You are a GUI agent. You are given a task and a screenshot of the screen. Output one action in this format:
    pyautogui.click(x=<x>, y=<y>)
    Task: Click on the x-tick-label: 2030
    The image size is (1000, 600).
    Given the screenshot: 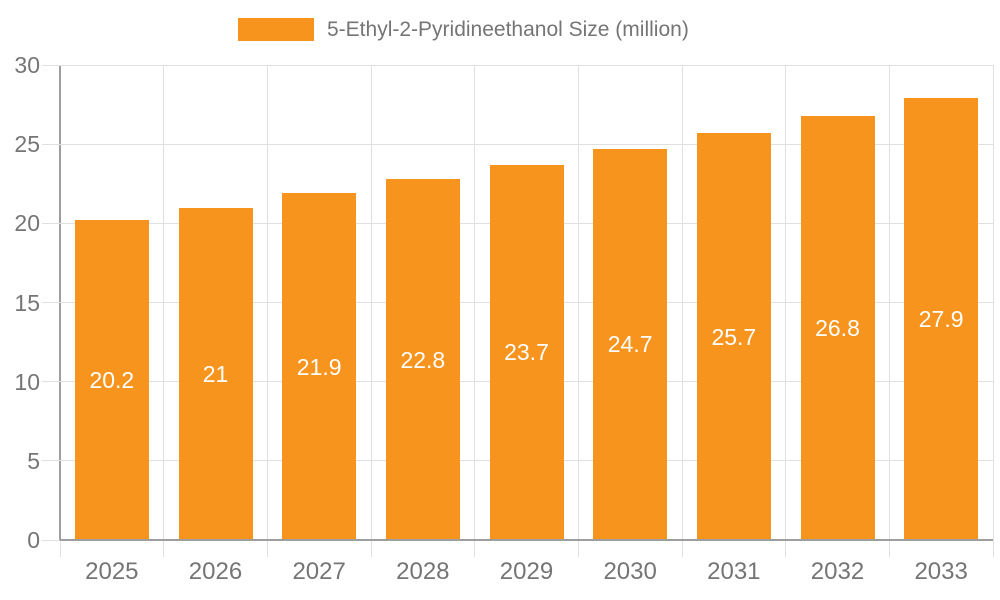 What is the action you would take?
    pyautogui.click(x=630, y=571)
    